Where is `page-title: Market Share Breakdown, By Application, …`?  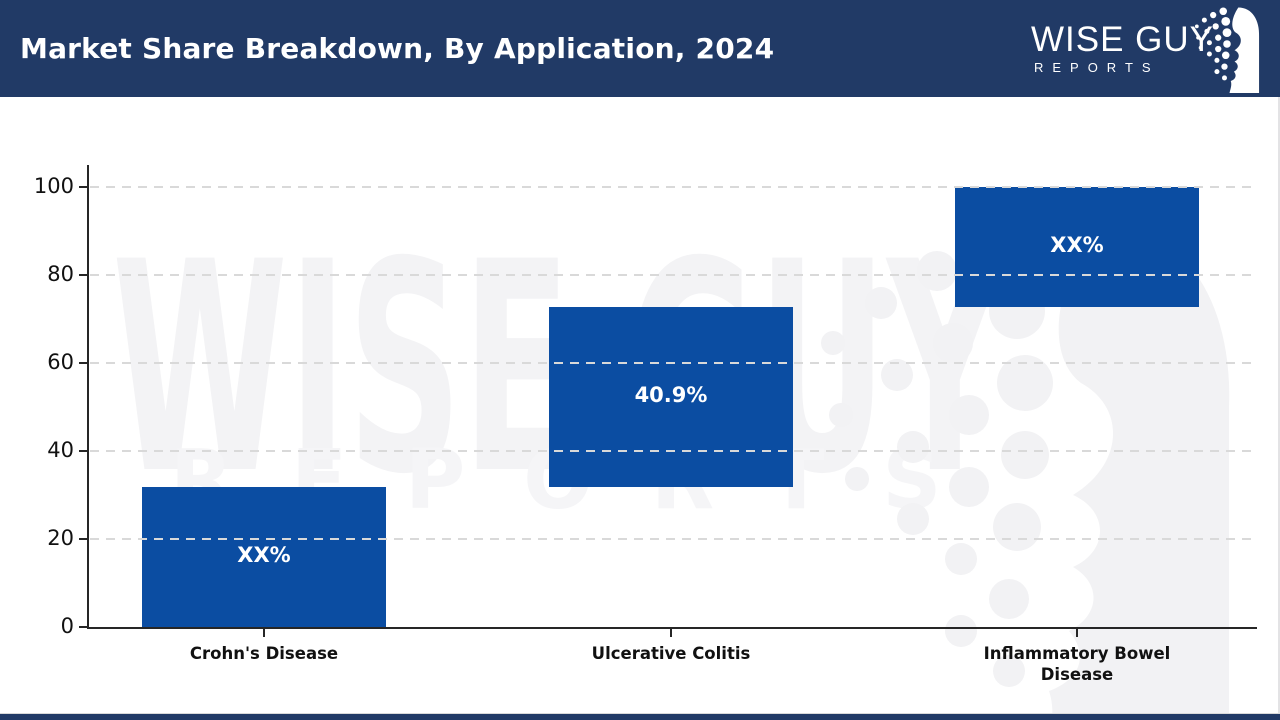 page-title: Market Share Breakdown, By Application, … is located at coordinates (397, 48).